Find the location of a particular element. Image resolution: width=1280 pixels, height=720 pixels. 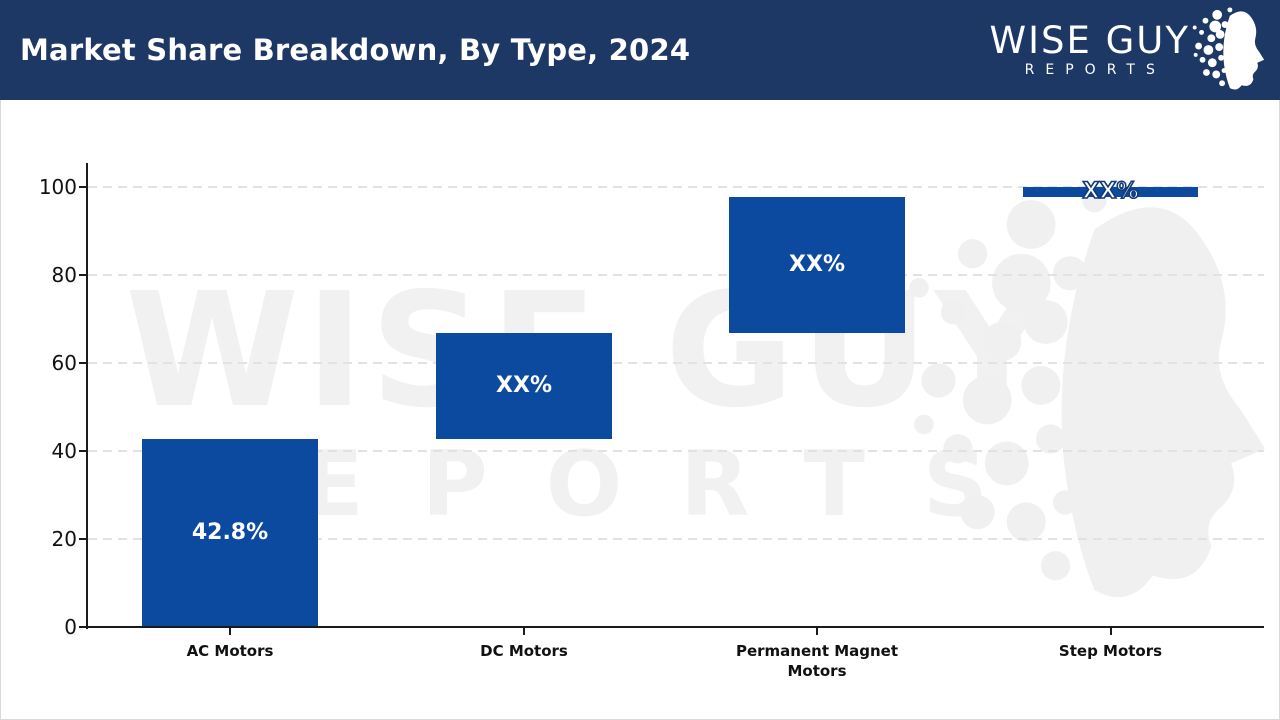

wise-guy-reports-logo: WISE GUY REPORTS is located at coordinates (1128, 50).